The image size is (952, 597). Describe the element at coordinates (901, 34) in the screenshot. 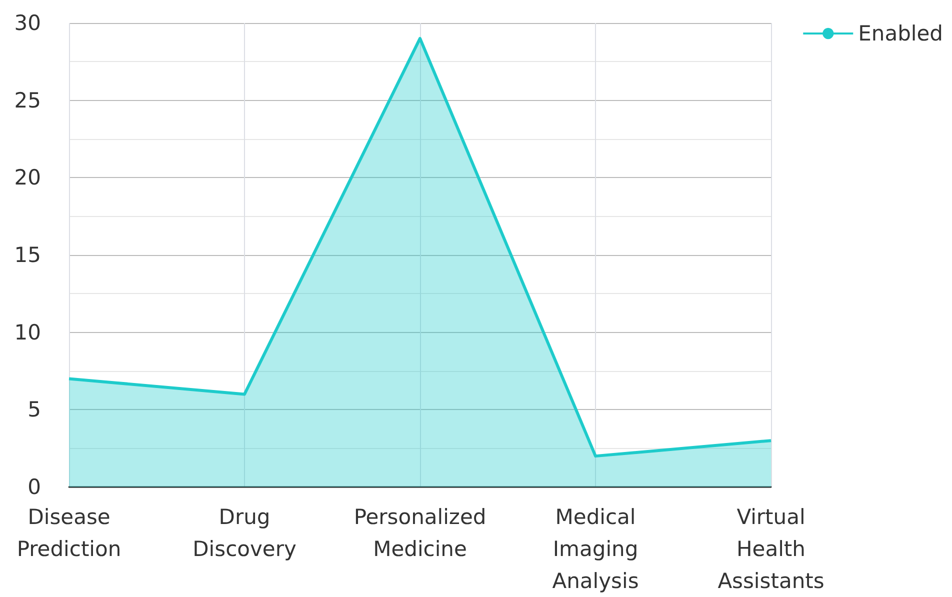

I see `legend-label: Enabled` at that location.